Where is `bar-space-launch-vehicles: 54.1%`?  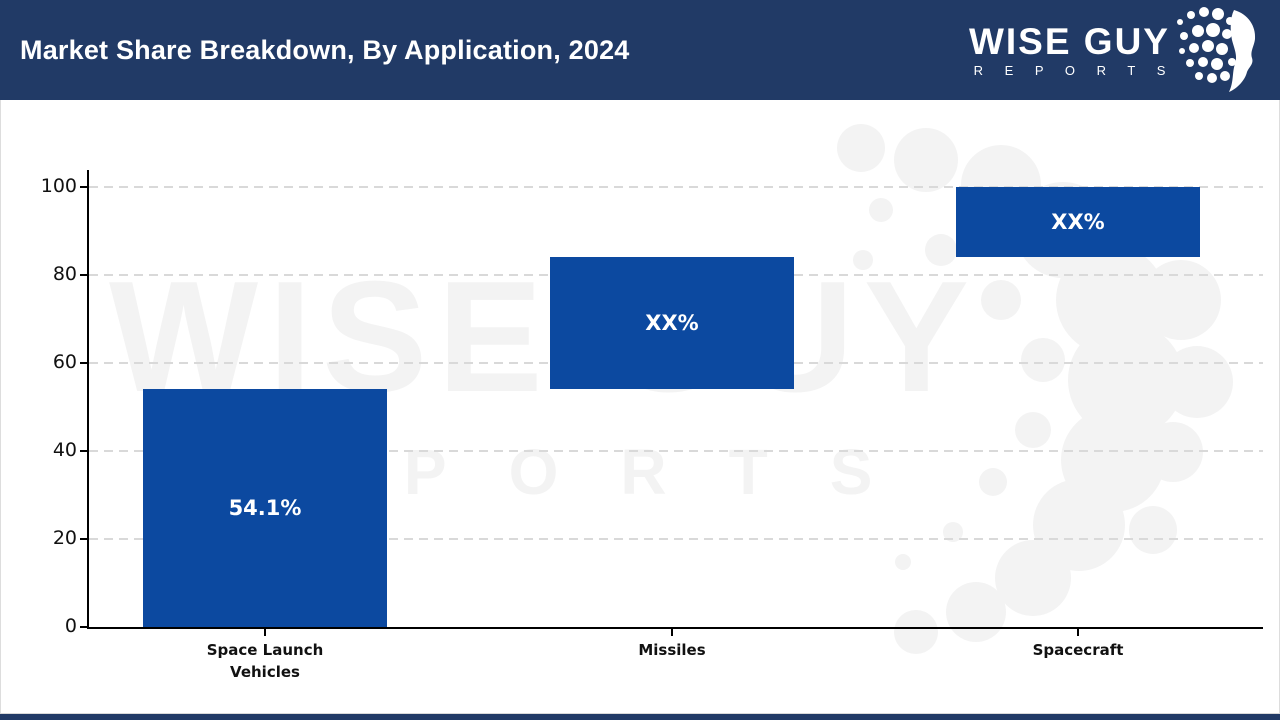
bar-space-launch-vehicles: 54.1% is located at coordinates (265, 507).